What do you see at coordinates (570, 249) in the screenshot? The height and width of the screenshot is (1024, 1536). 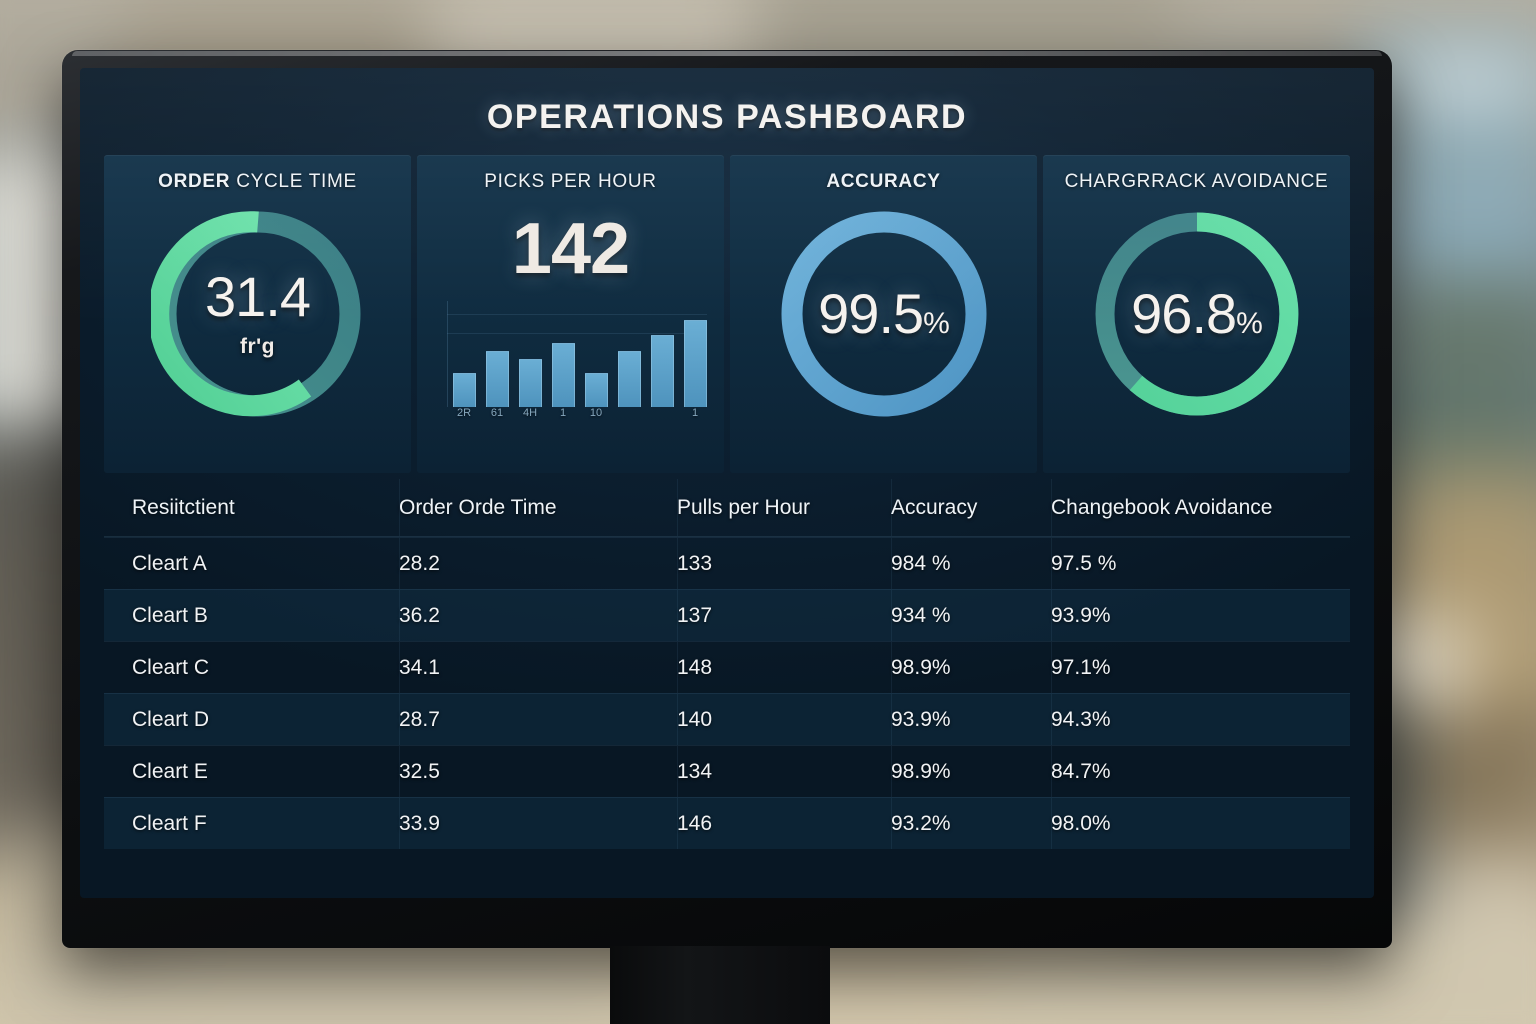 I see `kpi-value-picks-per-hour: 142` at bounding box center [570, 249].